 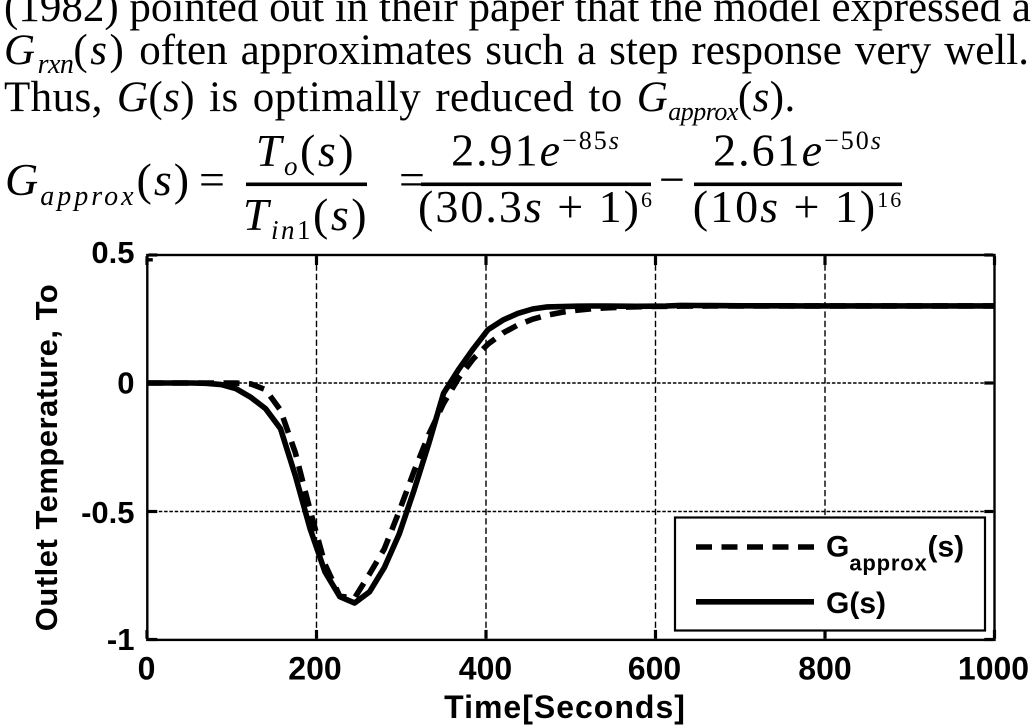 I want to click on svg-text: 800, so click(x=824, y=668).